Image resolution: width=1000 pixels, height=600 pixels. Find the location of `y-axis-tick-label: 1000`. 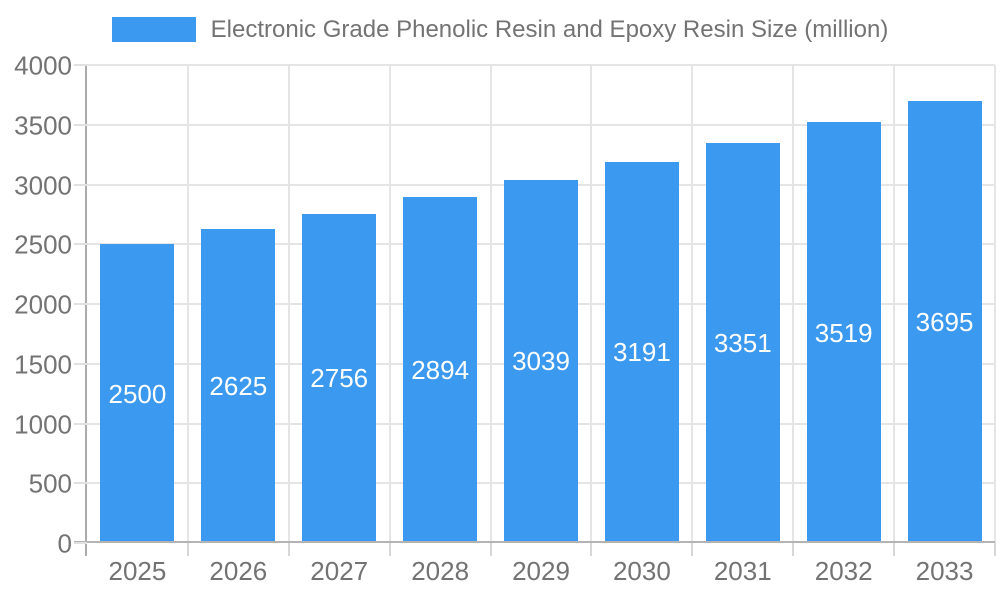

y-axis-tick-label: 1000 is located at coordinates (43, 424).